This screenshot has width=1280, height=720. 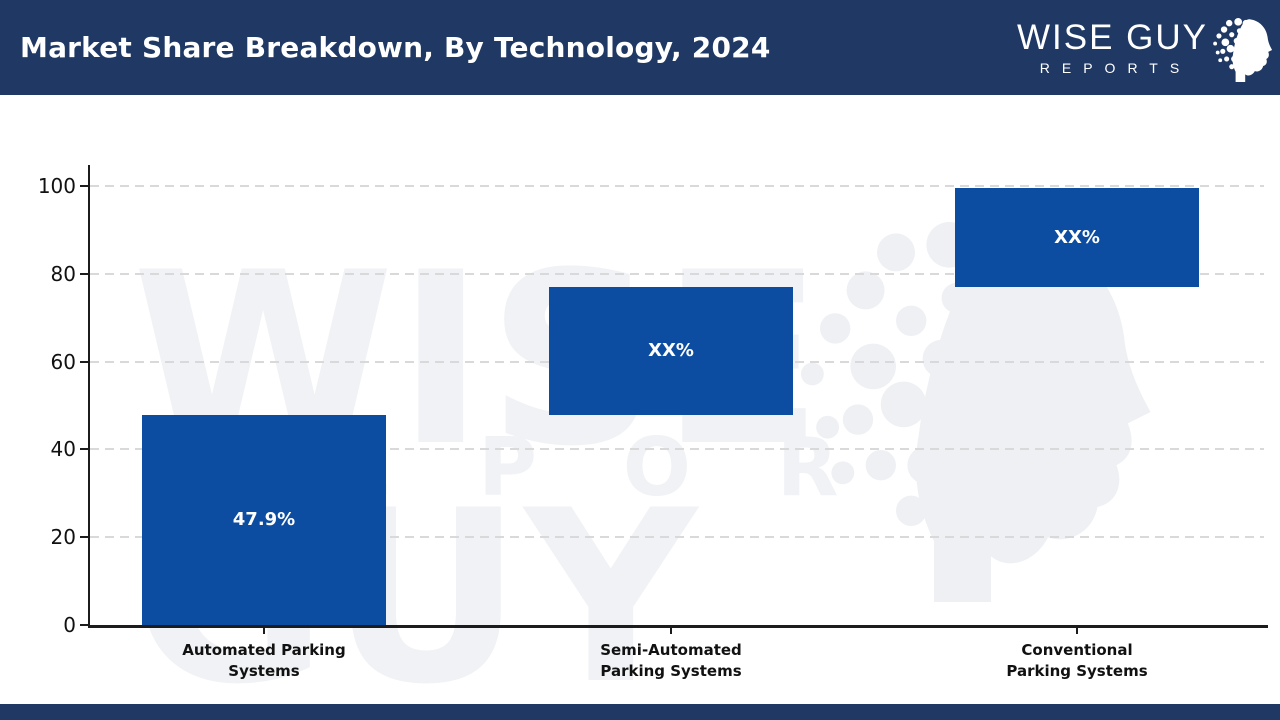 I want to click on bar-segment-3: XX%, so click(x=1077, y=237).